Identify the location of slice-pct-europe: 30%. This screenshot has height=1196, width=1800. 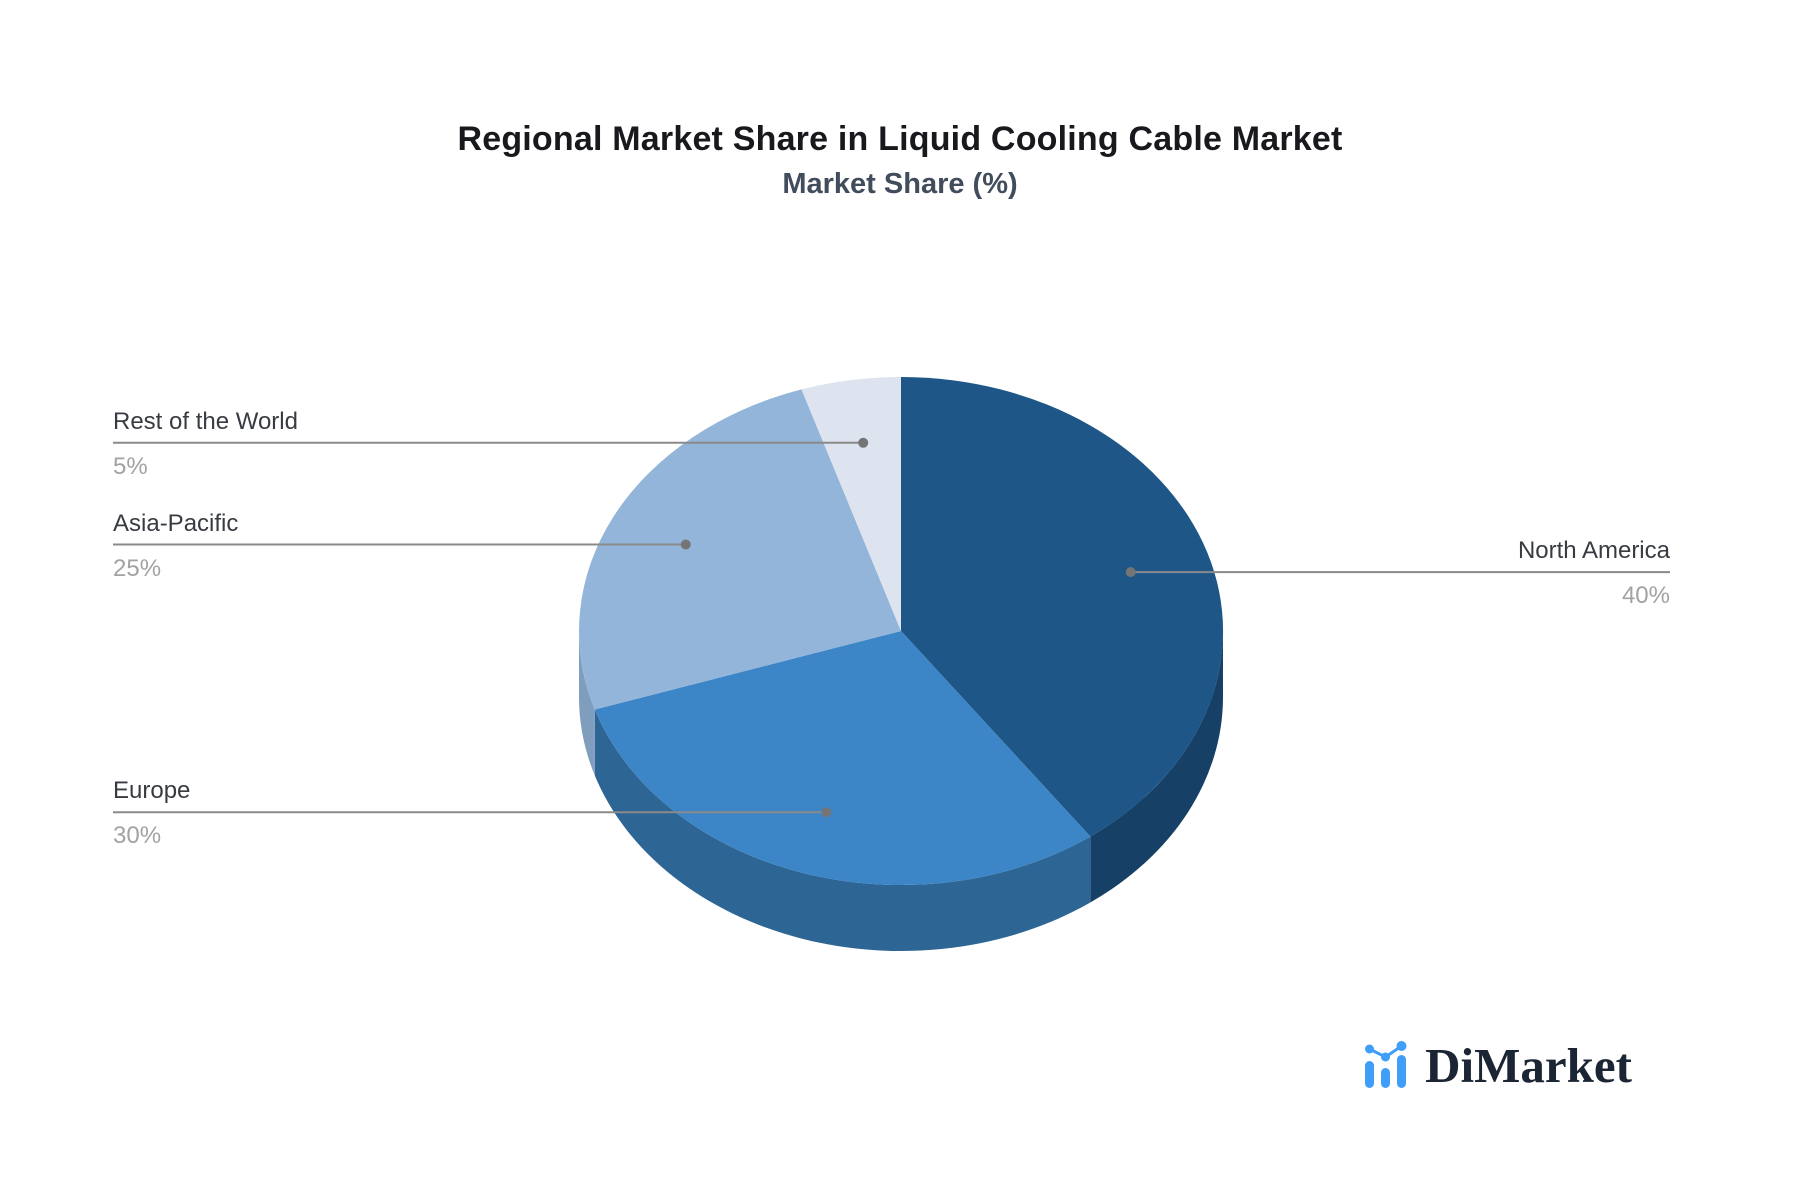
(137, 835).